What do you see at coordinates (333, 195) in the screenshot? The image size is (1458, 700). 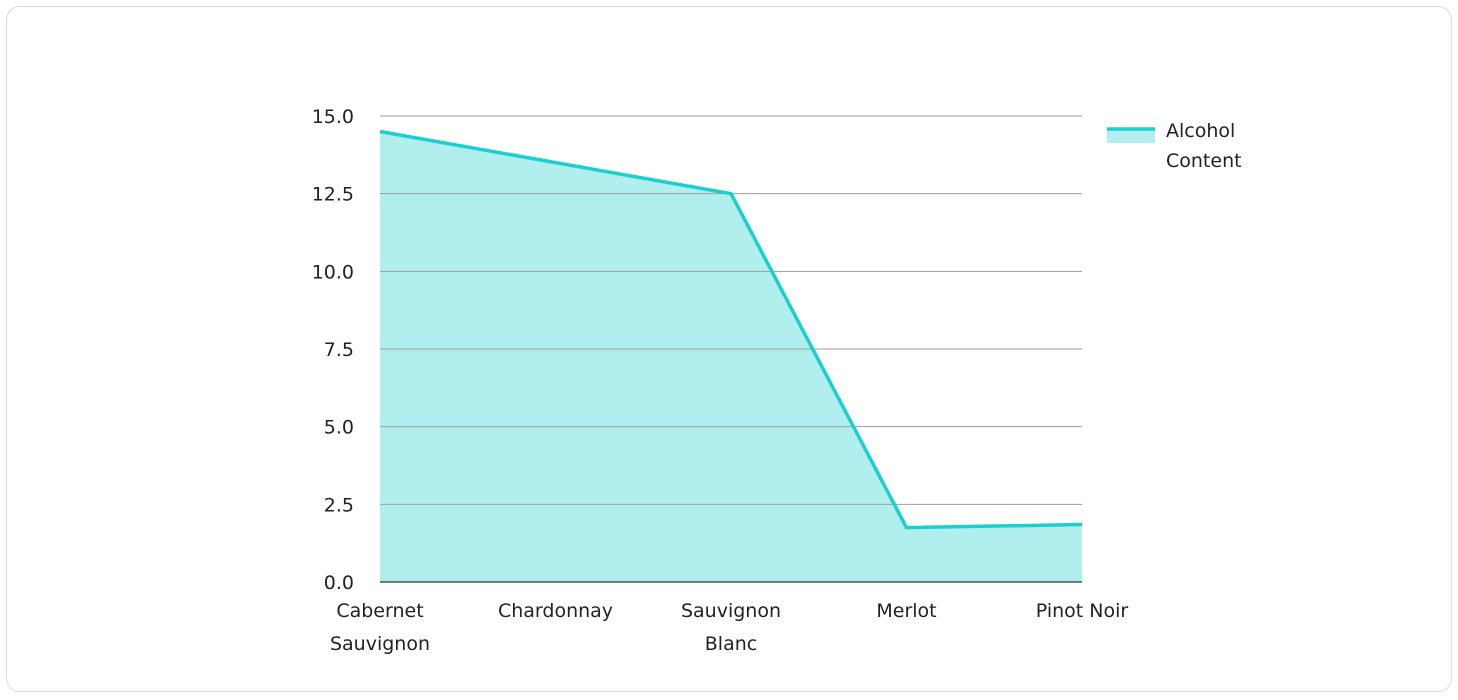 I see `y-tick-label: 12.5` at bounding box center [333, 195].